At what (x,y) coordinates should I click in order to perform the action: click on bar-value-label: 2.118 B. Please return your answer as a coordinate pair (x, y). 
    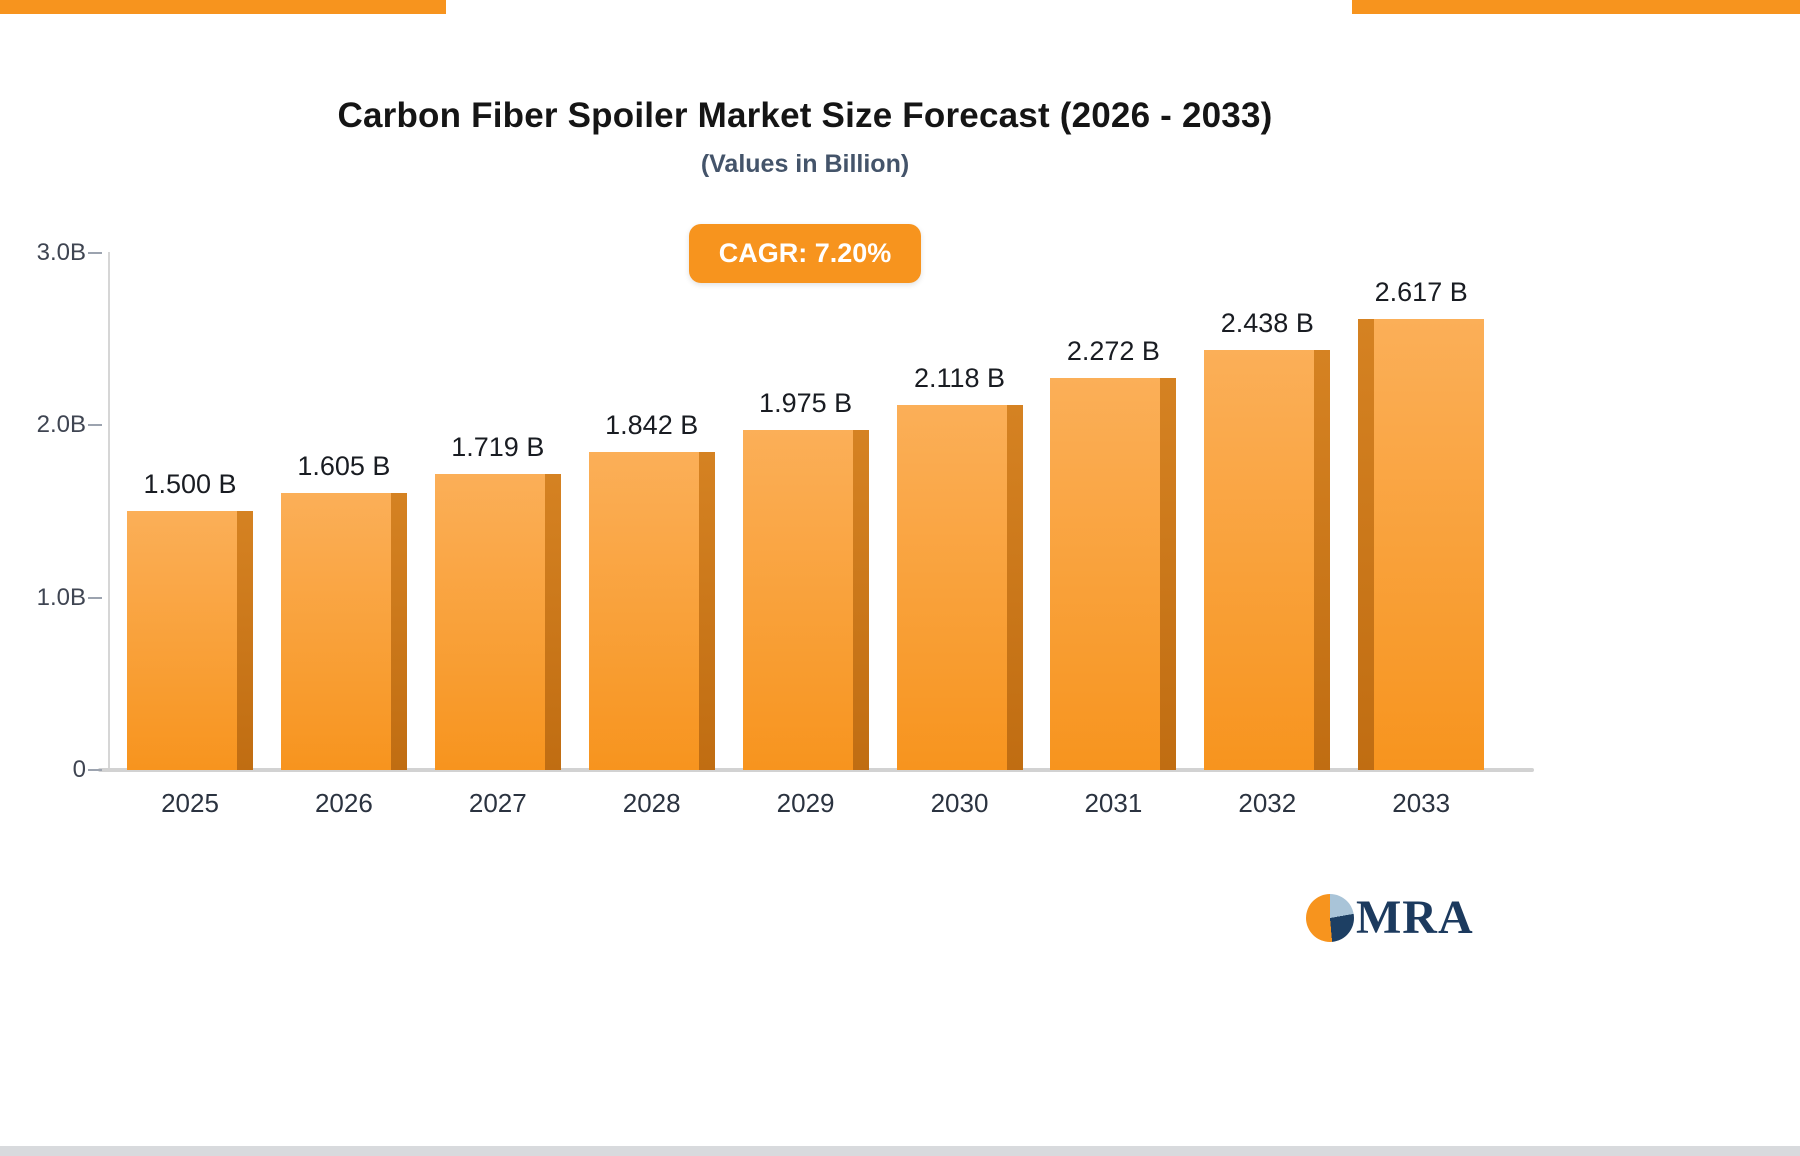
    Looking at the image, I should click on (959, 377).